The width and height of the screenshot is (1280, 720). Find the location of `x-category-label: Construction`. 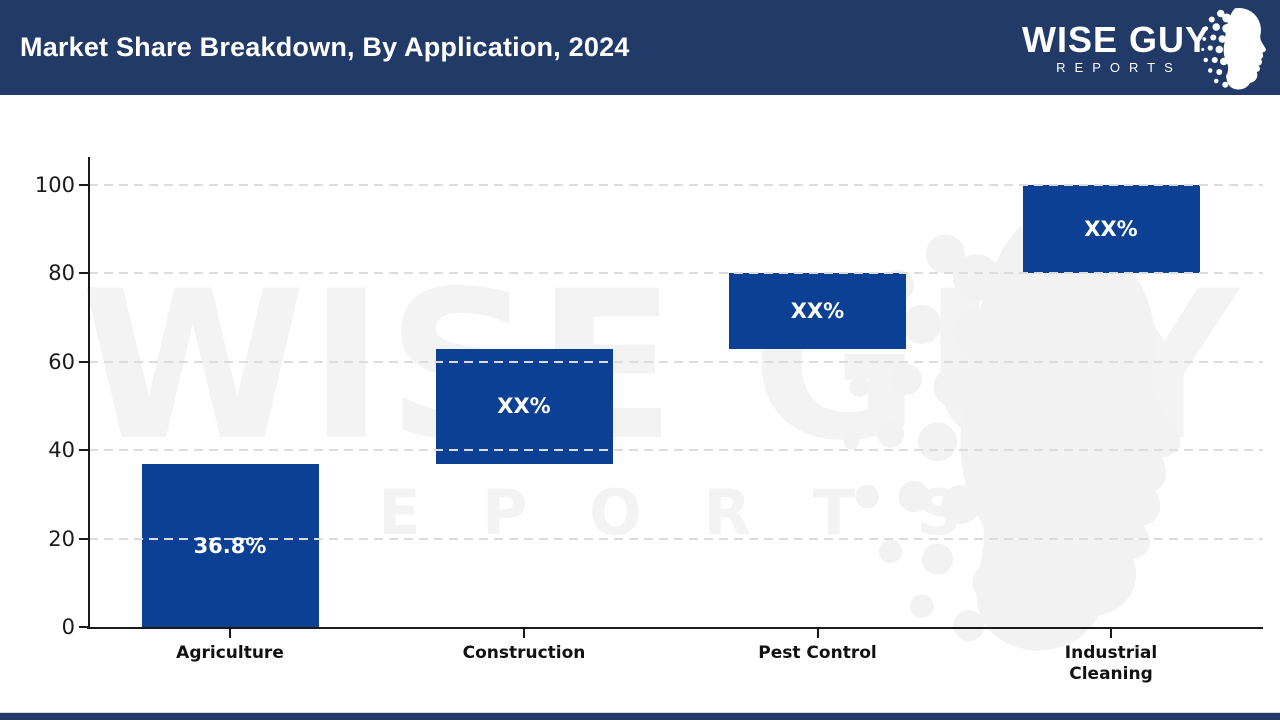

x-category-label: Construction is located at coordinates (524, 653).